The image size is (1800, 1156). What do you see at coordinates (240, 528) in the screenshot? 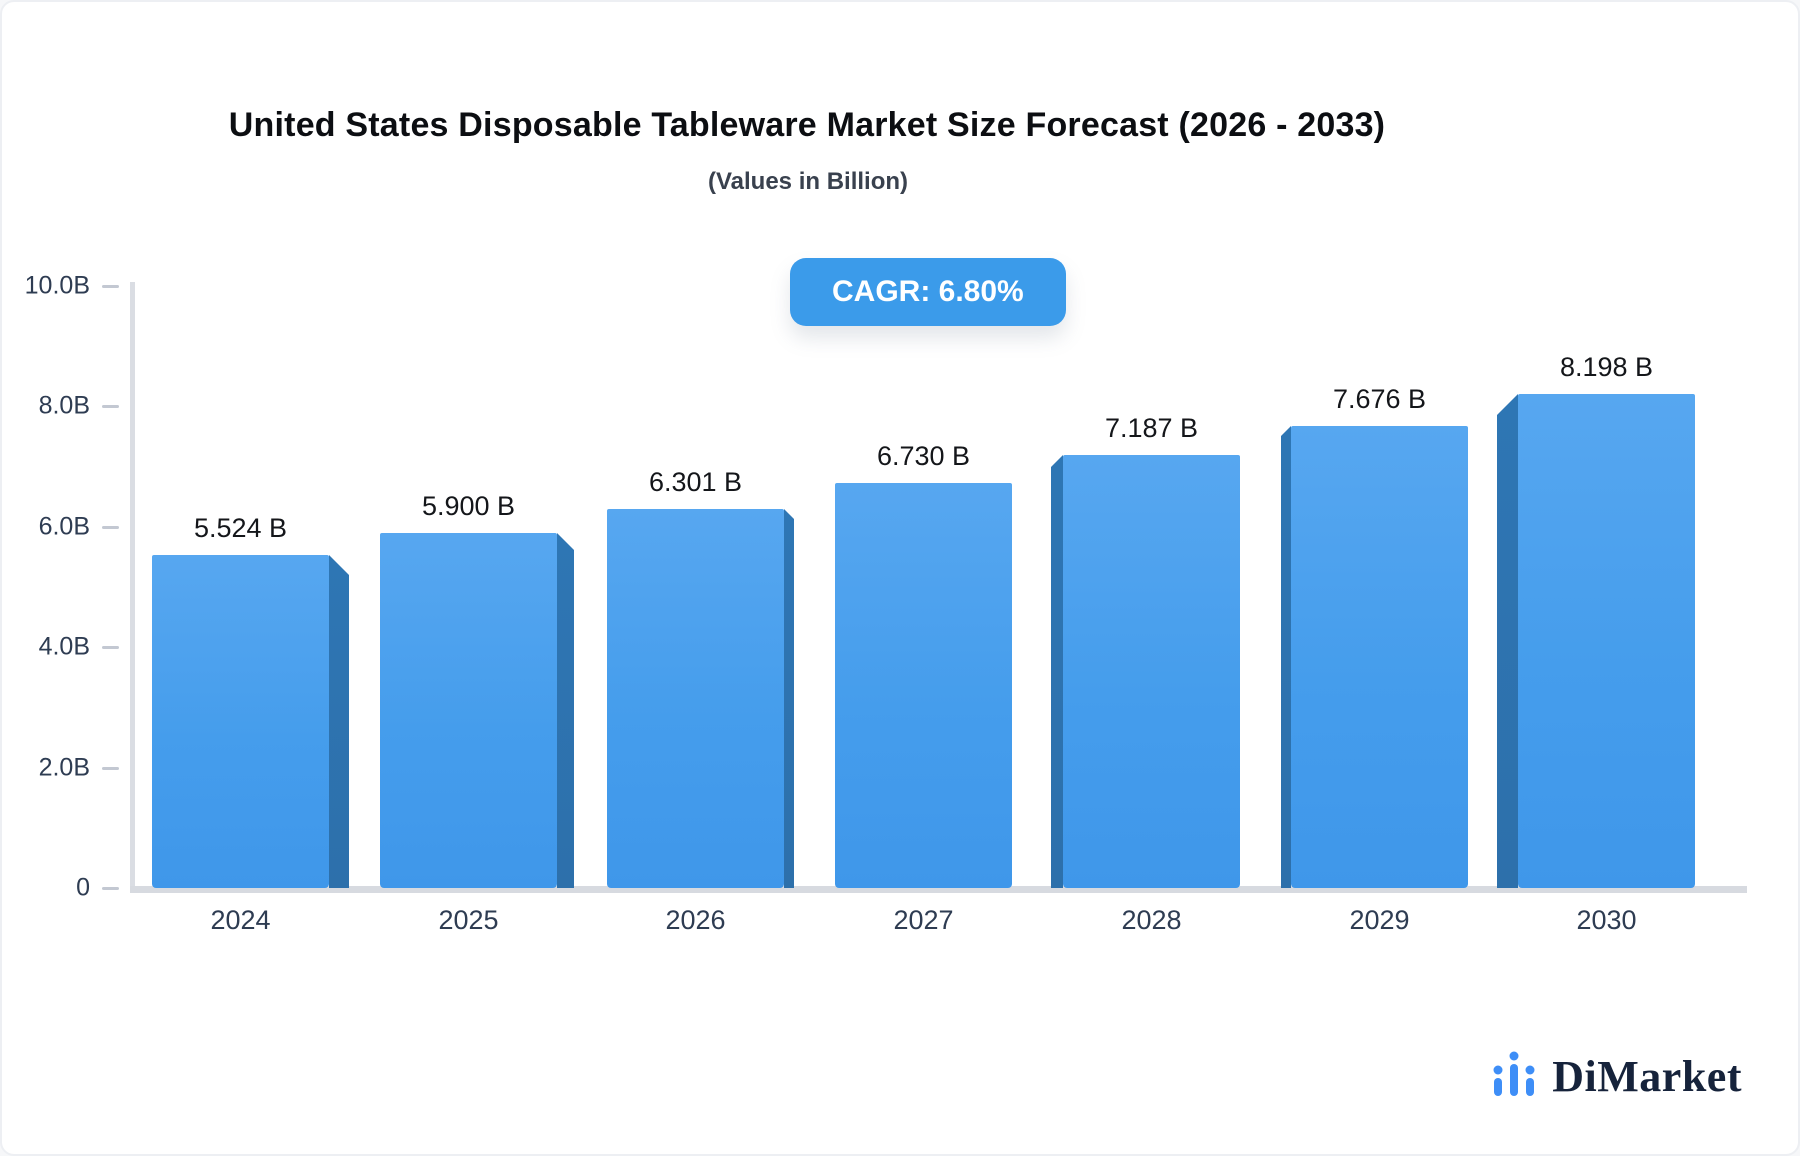
I see `bar-value-label-2024: 5.524 B` at bounding box center [240, 528].